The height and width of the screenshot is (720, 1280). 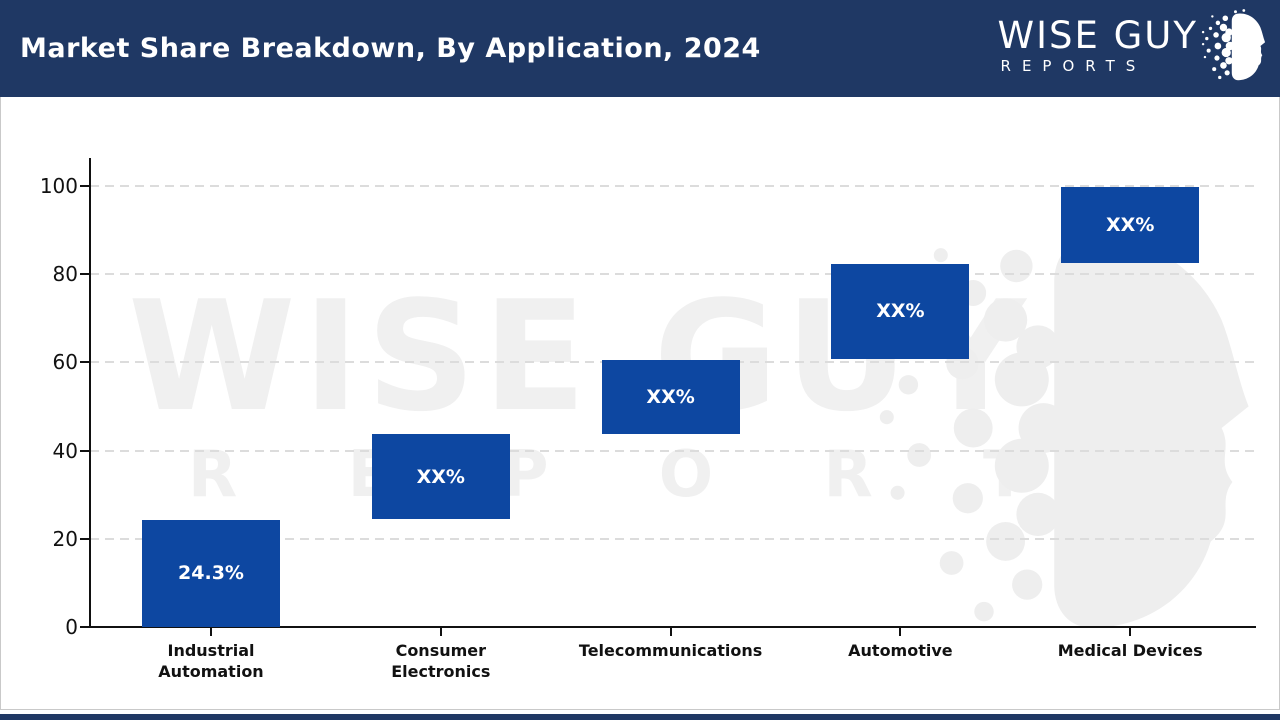 What do you see at coordinates (65, 450) in the screenshot?
I see `y-tick-label-40: 40` at bounding box center [65, 450].